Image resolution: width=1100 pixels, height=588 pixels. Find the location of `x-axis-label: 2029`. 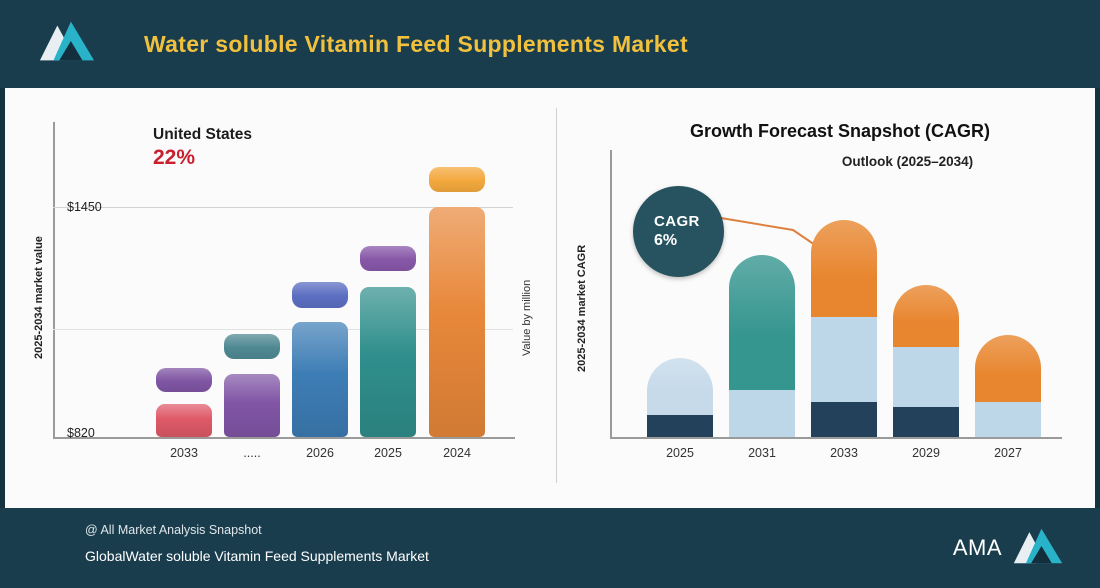

x-axis-label: 2029 is located at coordinates (926, 453).